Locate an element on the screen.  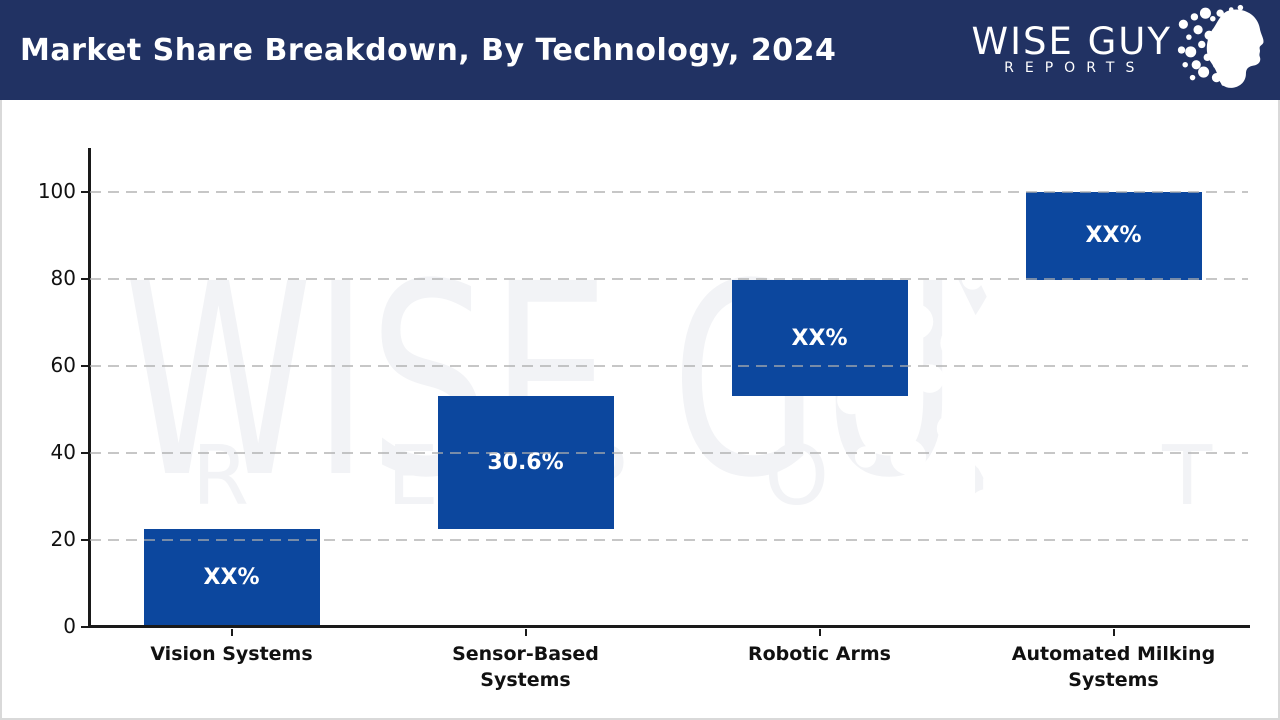
logo-reports-text: REPORTS is located at coordinates (1075, 68).